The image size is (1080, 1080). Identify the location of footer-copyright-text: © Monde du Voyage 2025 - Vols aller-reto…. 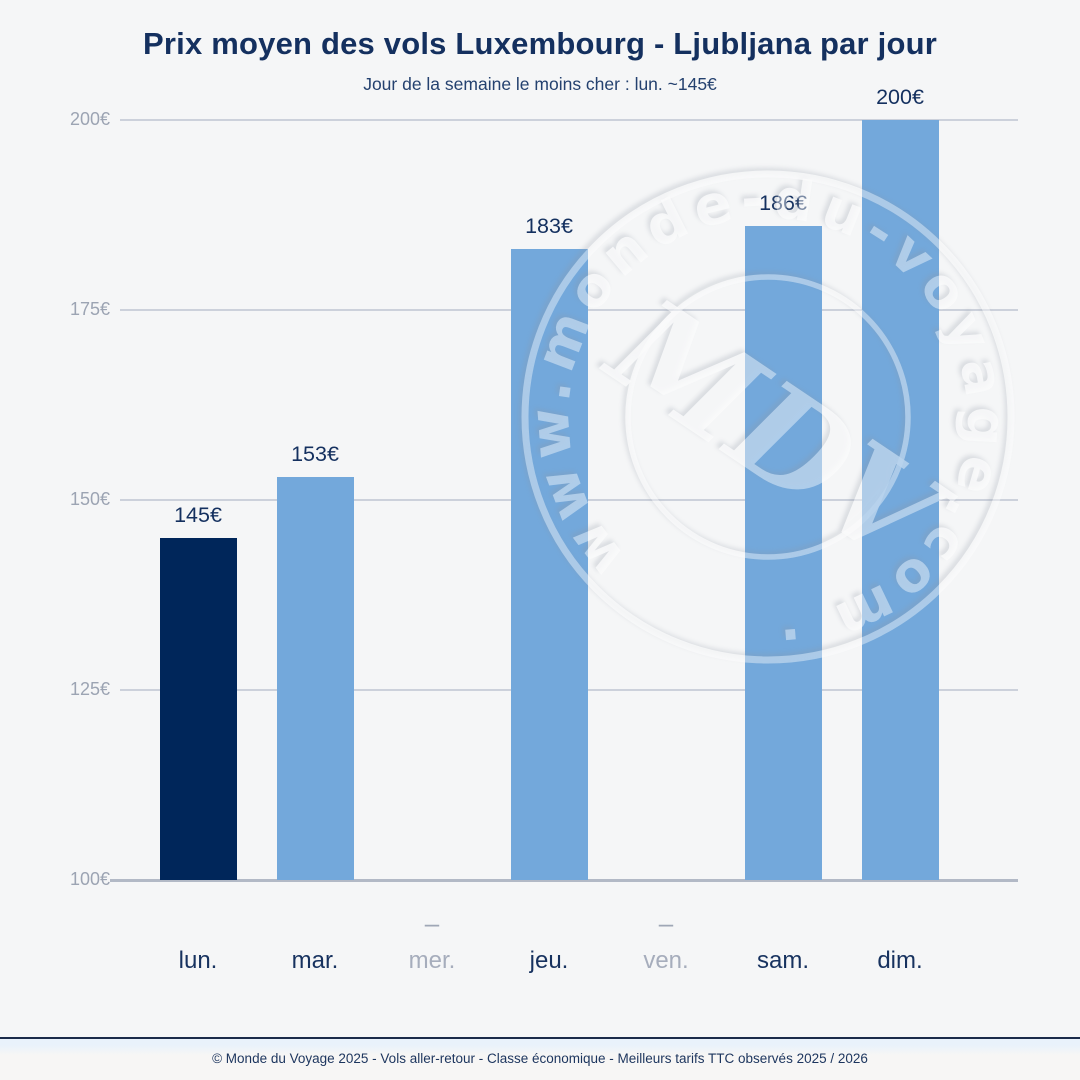
(540, 1058).